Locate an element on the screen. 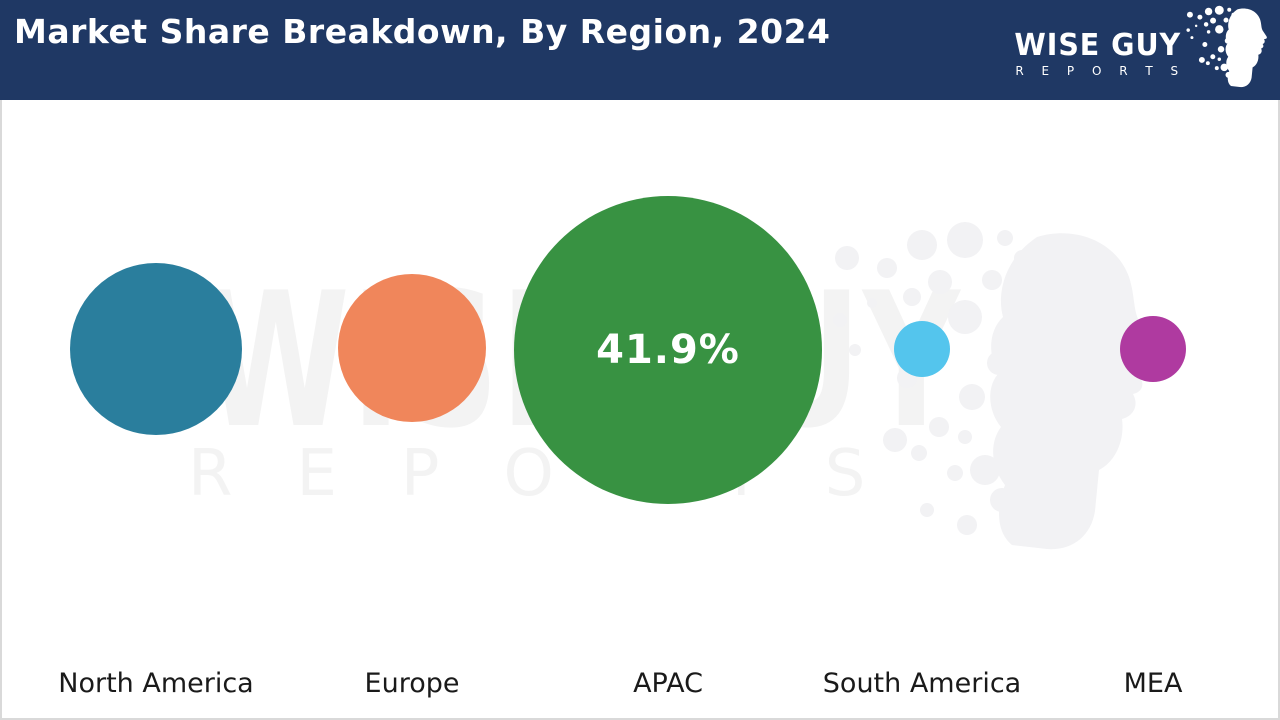  category-label-mea: MEA is located at coordinates (1153, 683).